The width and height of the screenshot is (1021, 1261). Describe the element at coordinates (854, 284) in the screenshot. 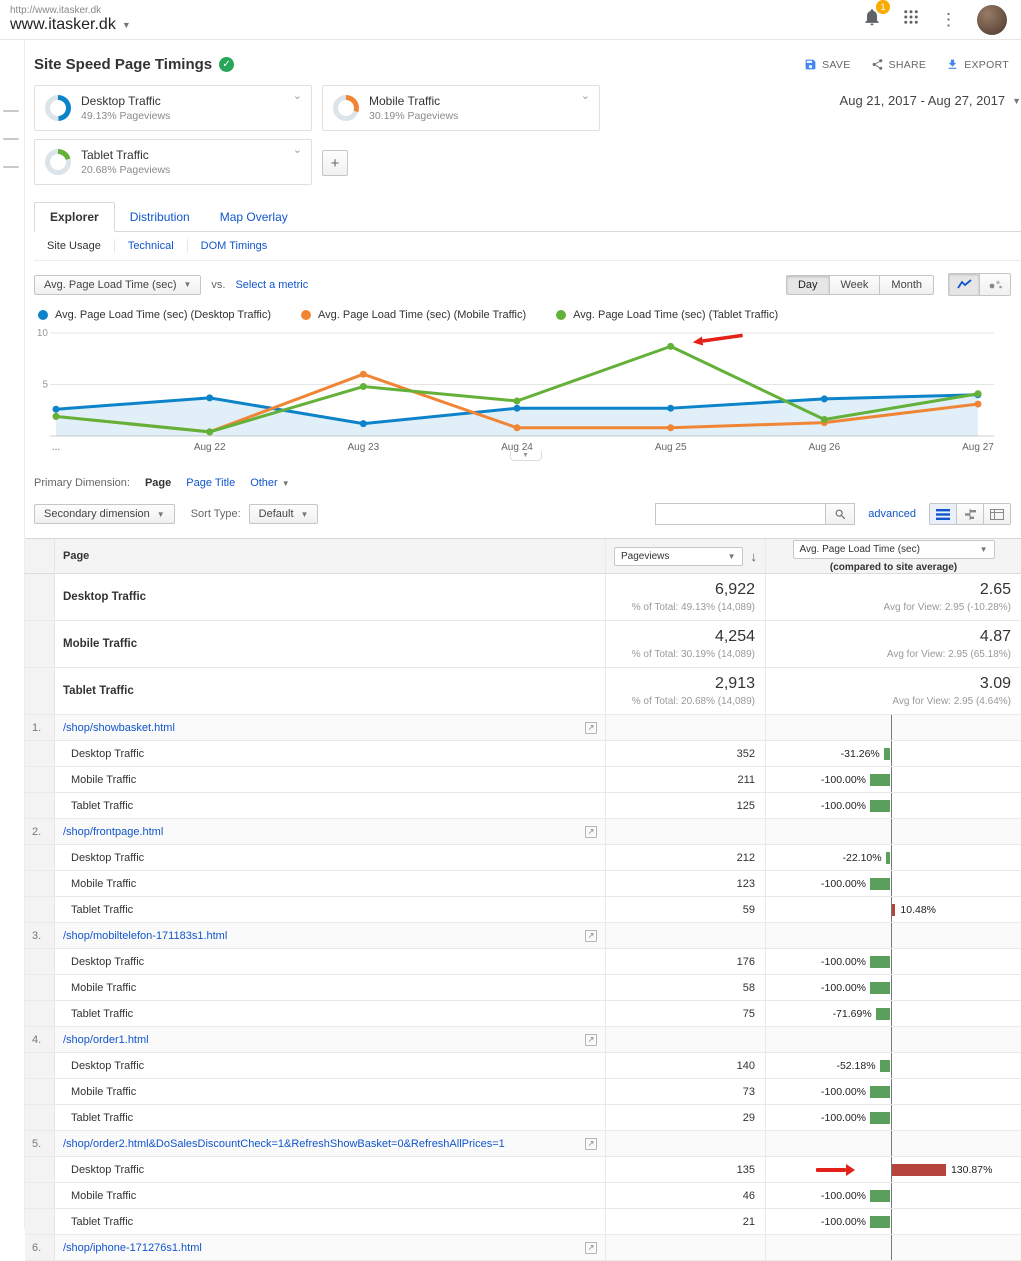

I see `granularity-week: Week` at that location.